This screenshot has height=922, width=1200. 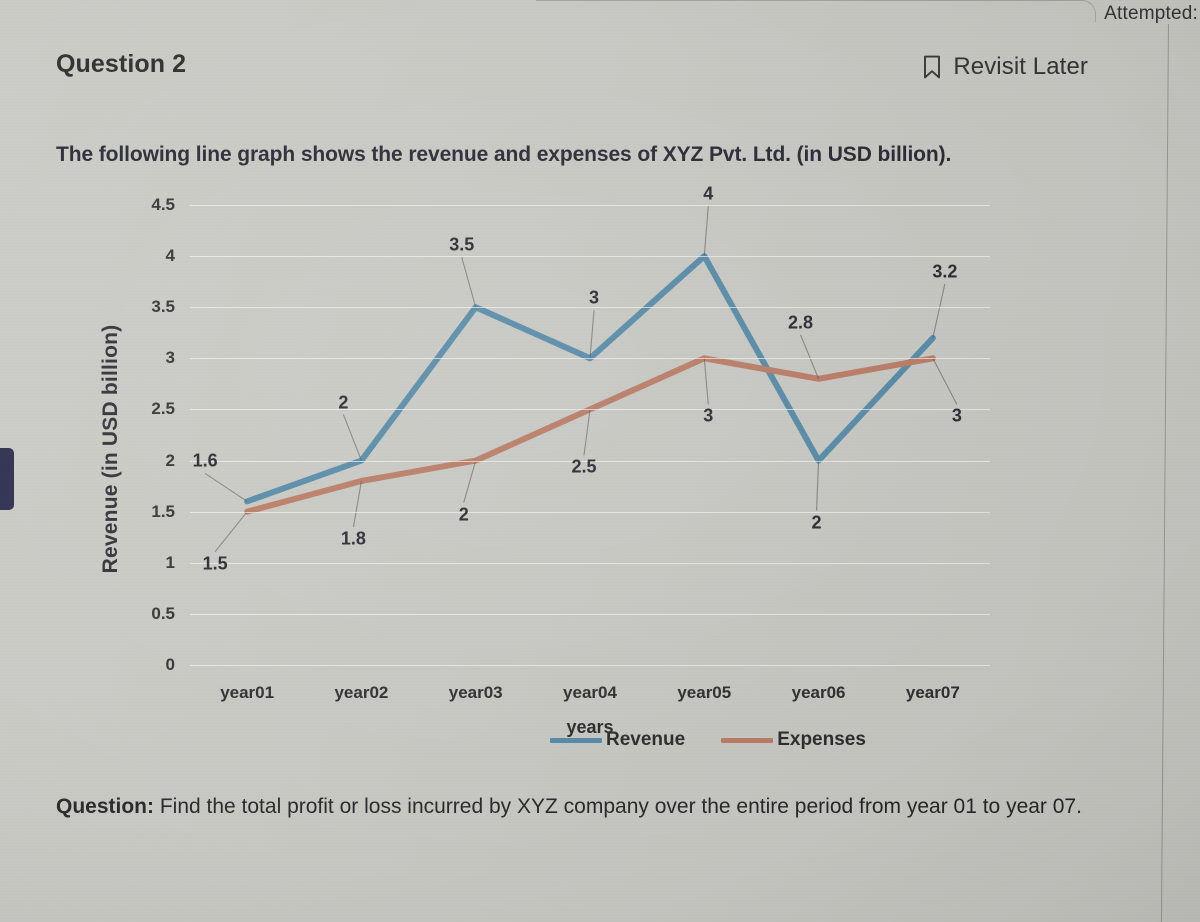 What do you see at coordinates (163, 409) in the screenshot?
I see `y-axis-tick-label: 2.5` at bounding box center [163, 409].